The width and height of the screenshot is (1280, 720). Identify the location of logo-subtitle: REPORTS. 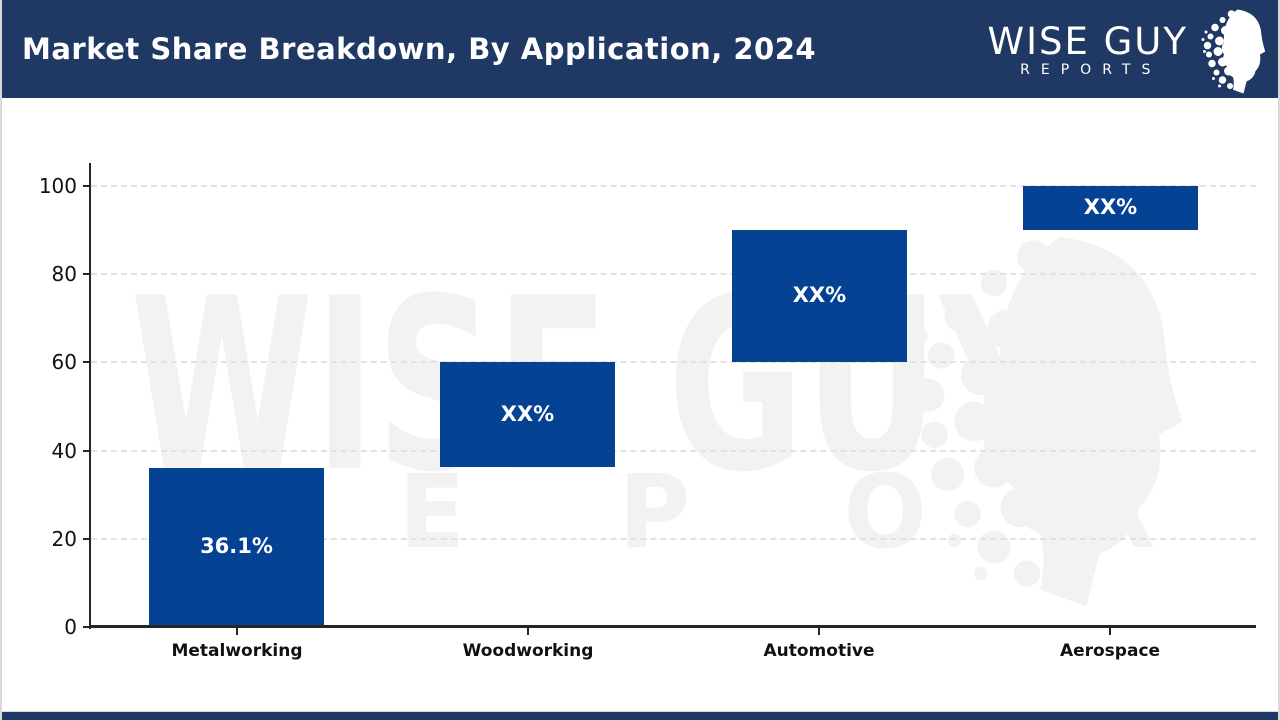
(1091, 70).